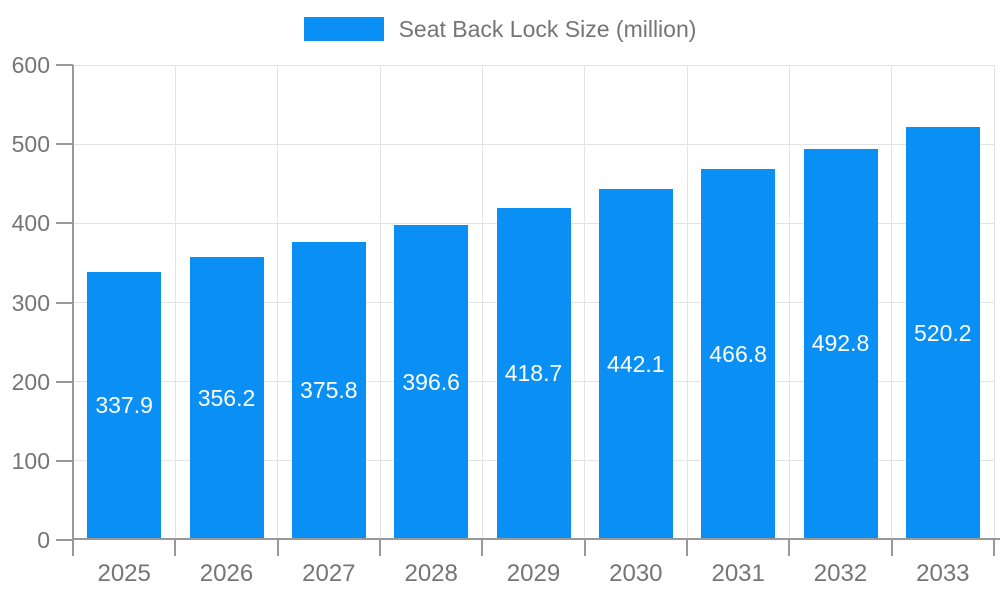 The image size is (1000, 600). Describe the element at coordinates (547, 28) in the screenshot. I see `legend-label: Seat Back Lock Size (million)` at that location.